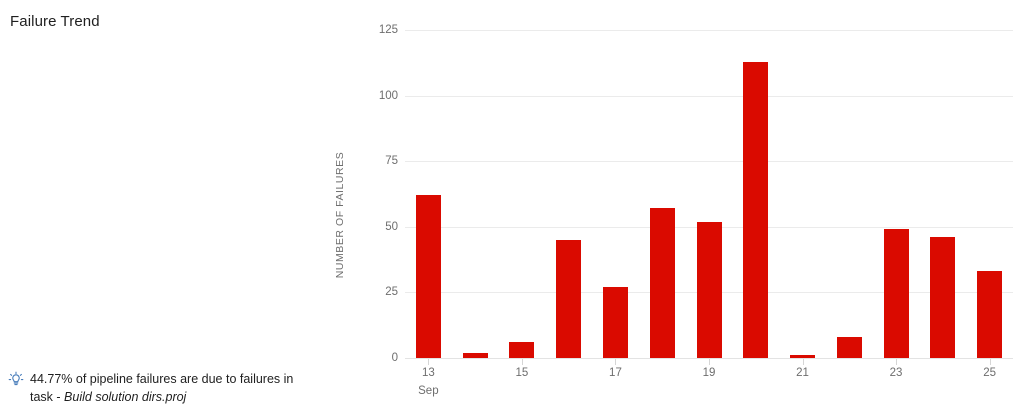 This screenshot has height=415, width=1013. Describe the element at coordinates (428, 373) in the screenshot. I see `x-axis-tick-label: 13` at that location.